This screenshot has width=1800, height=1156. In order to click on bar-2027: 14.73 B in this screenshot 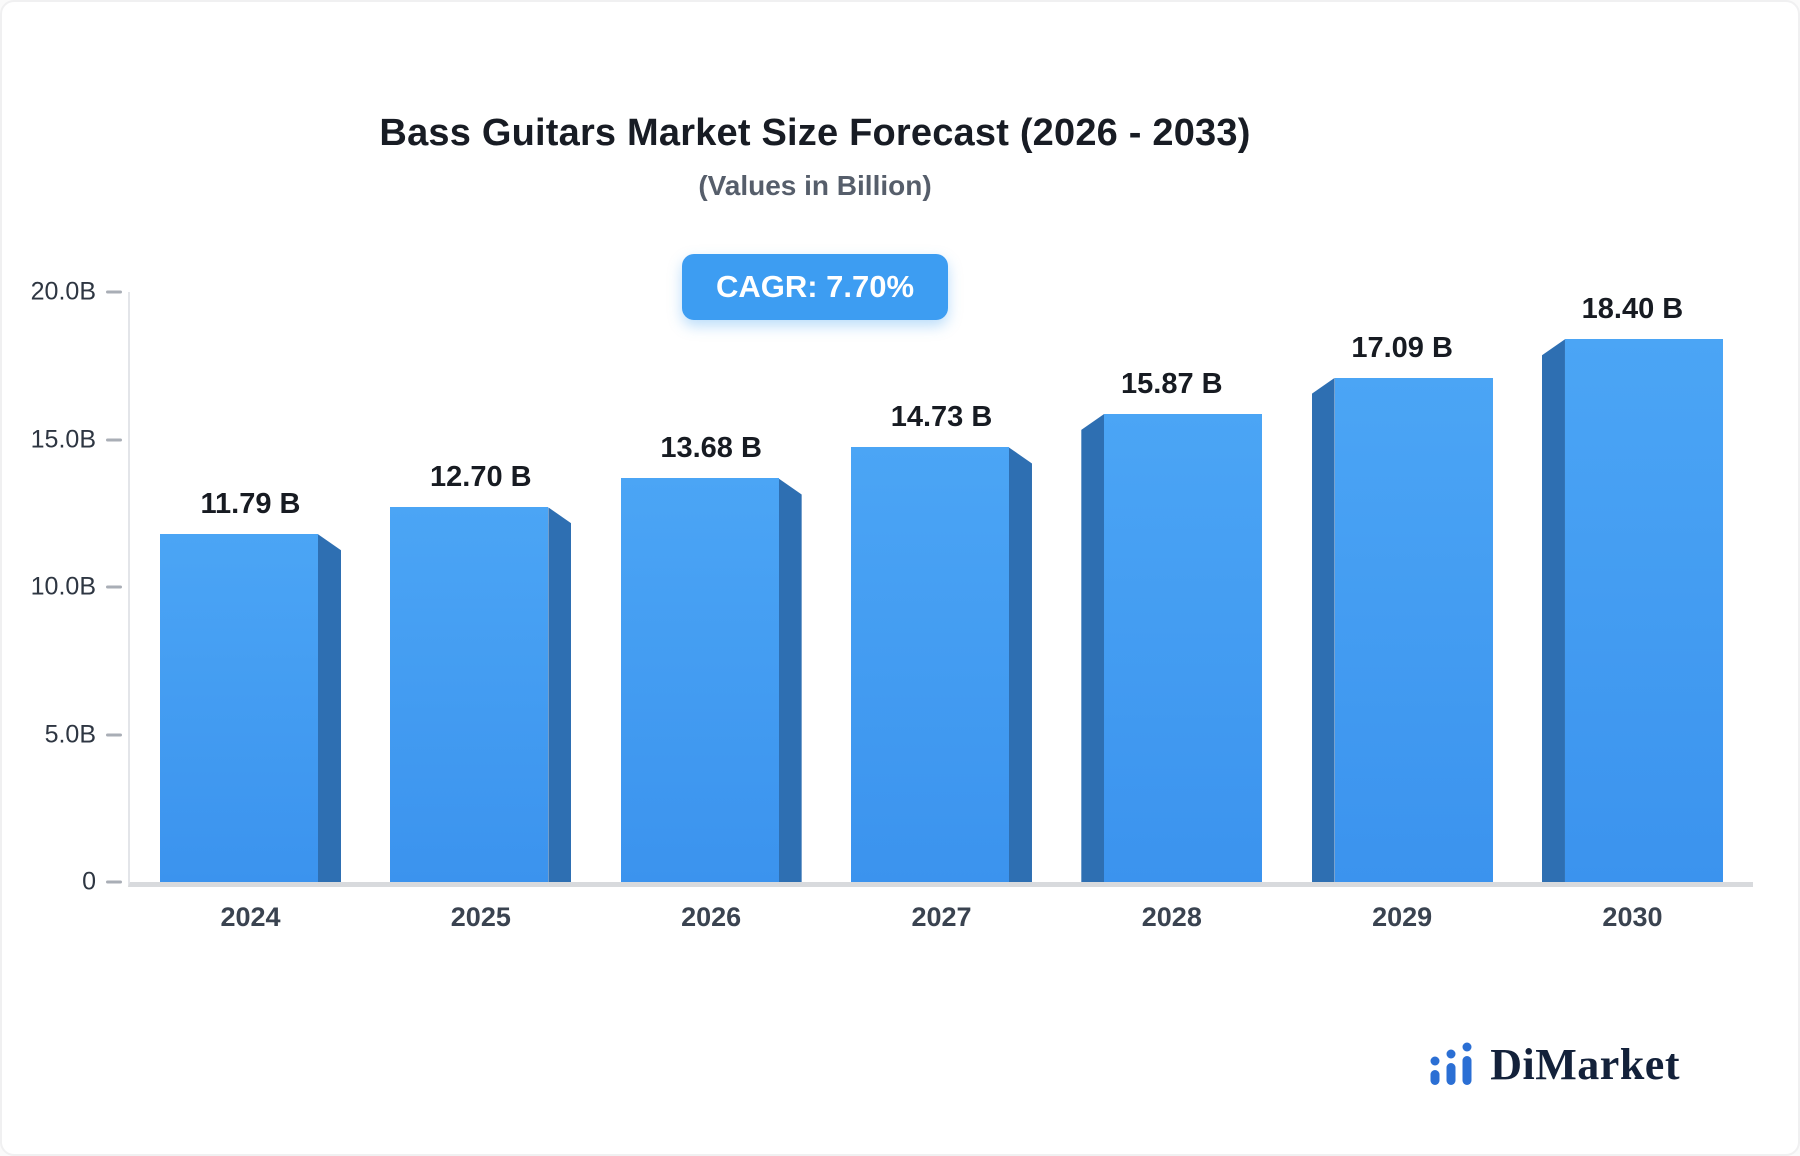, I will do `click(941, 587)`.